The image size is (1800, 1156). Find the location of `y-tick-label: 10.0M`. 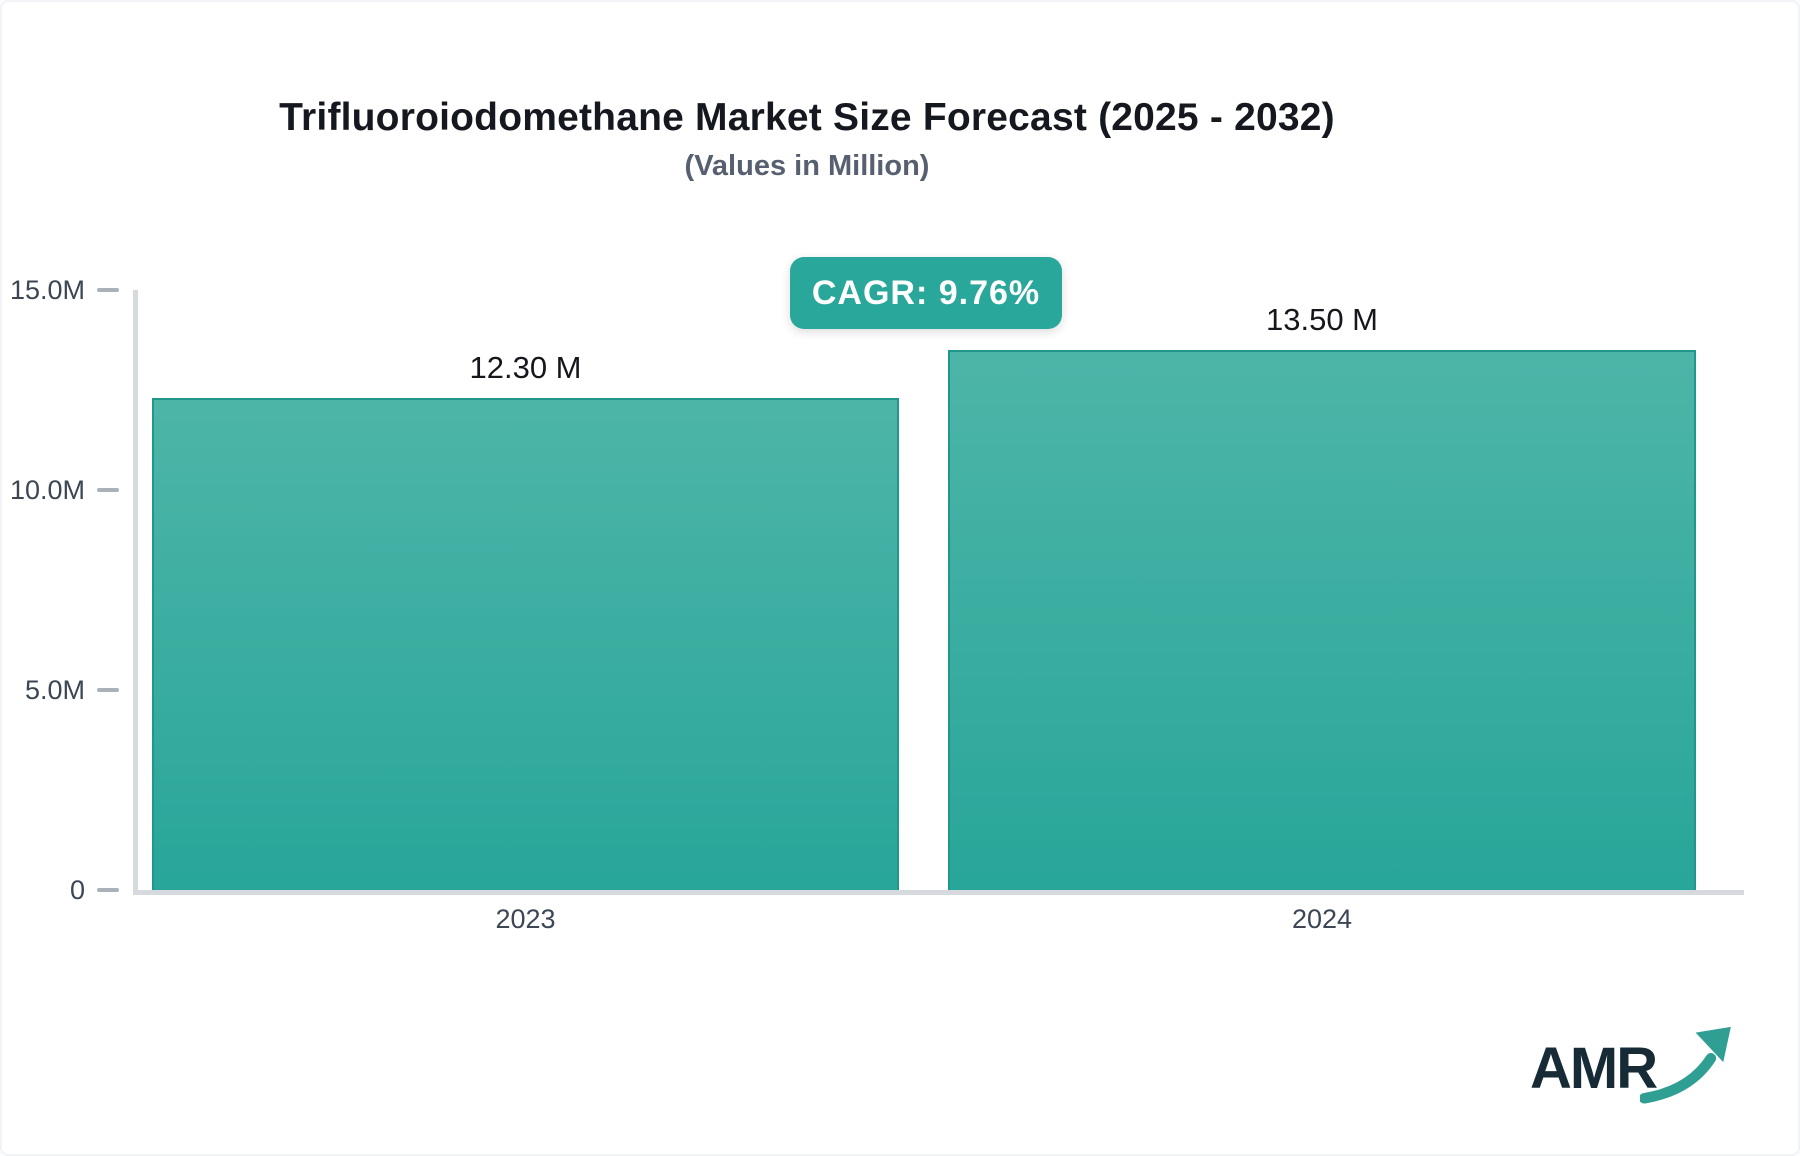

y-tick-label: 10.0M is located at coordinates (47, 489).